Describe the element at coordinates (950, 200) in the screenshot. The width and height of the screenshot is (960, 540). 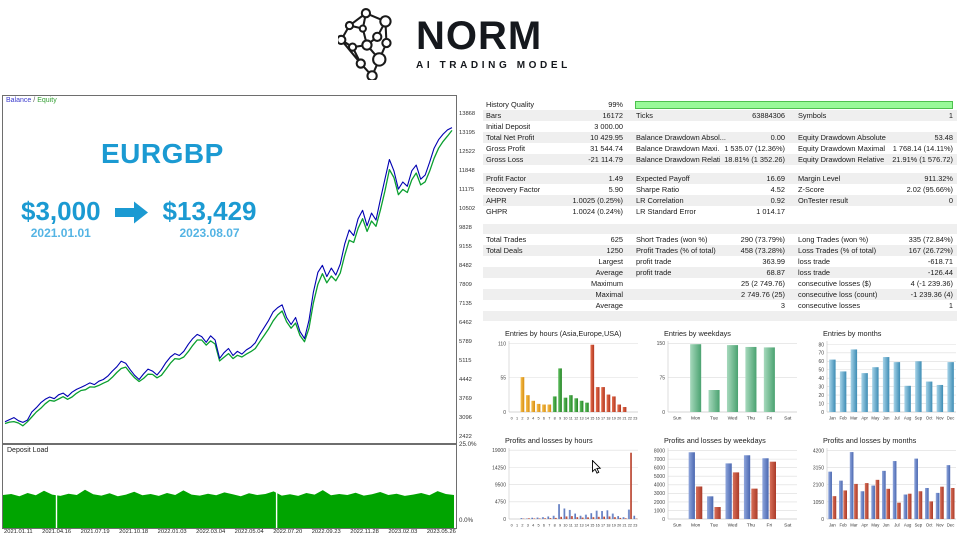
I see `stat-value: 0` at that location.